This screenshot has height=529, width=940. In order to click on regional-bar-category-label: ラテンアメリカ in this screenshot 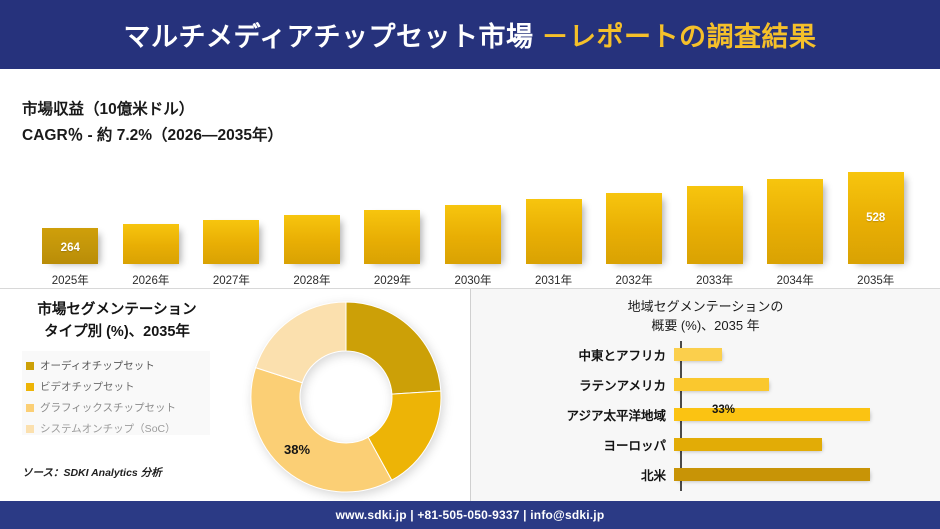, I will do `click(622, 385)`.